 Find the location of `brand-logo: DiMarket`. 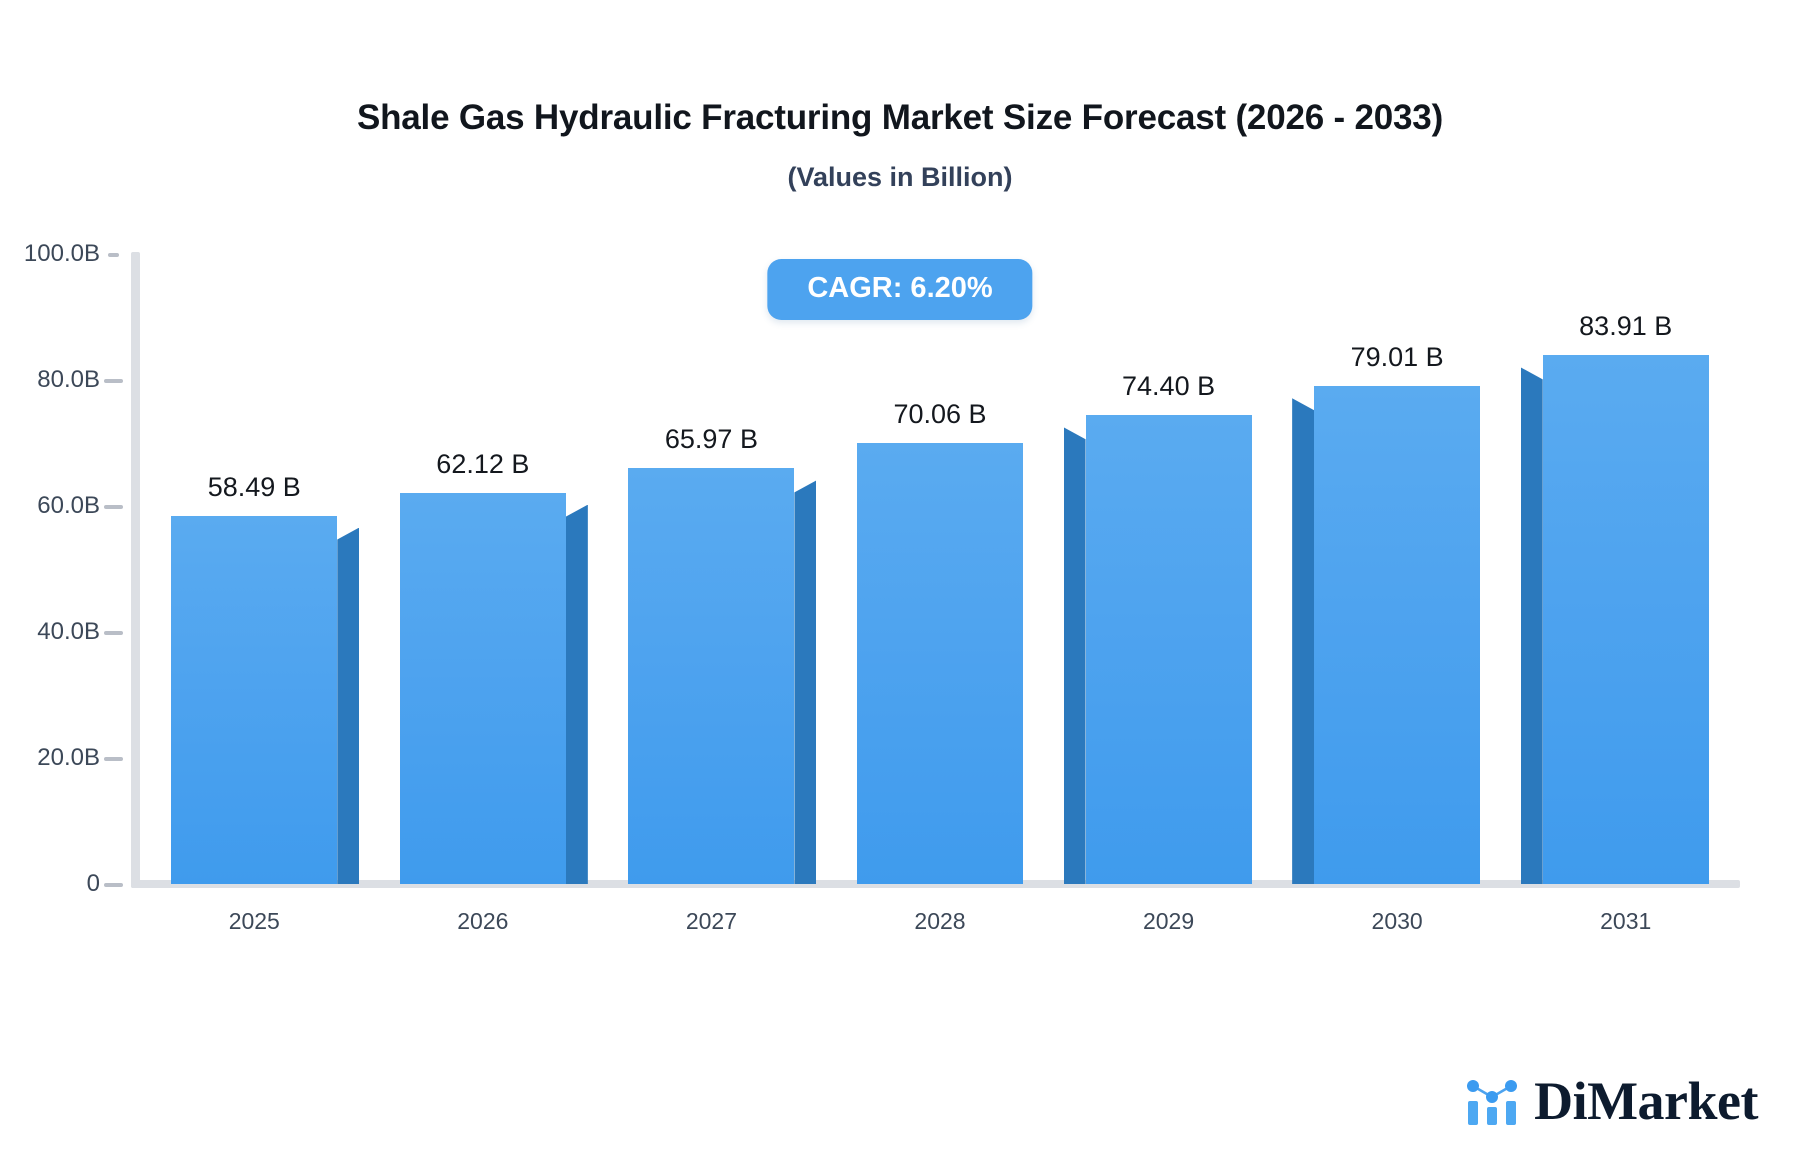

brand-logo: DiMarket is located at coordinates (1611, 1101).